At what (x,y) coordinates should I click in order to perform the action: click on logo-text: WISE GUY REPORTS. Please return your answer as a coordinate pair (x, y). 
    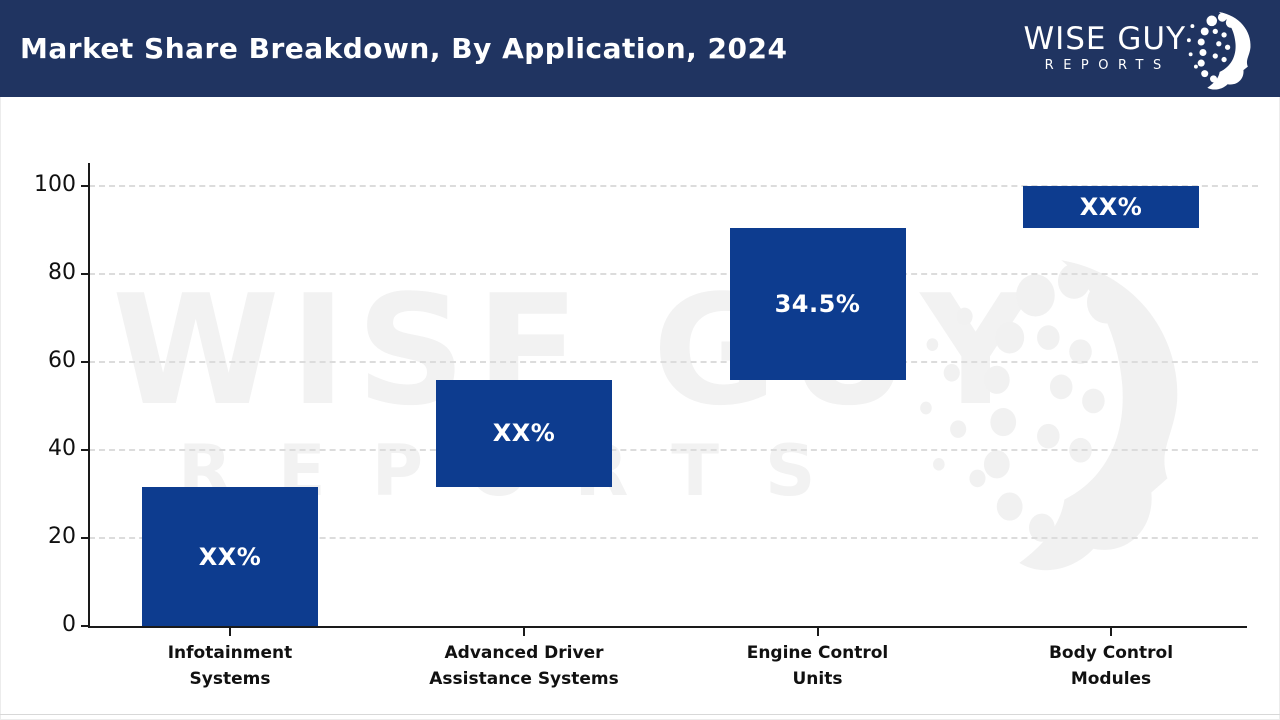
    Looking at the image, I should click on (1104, 47).